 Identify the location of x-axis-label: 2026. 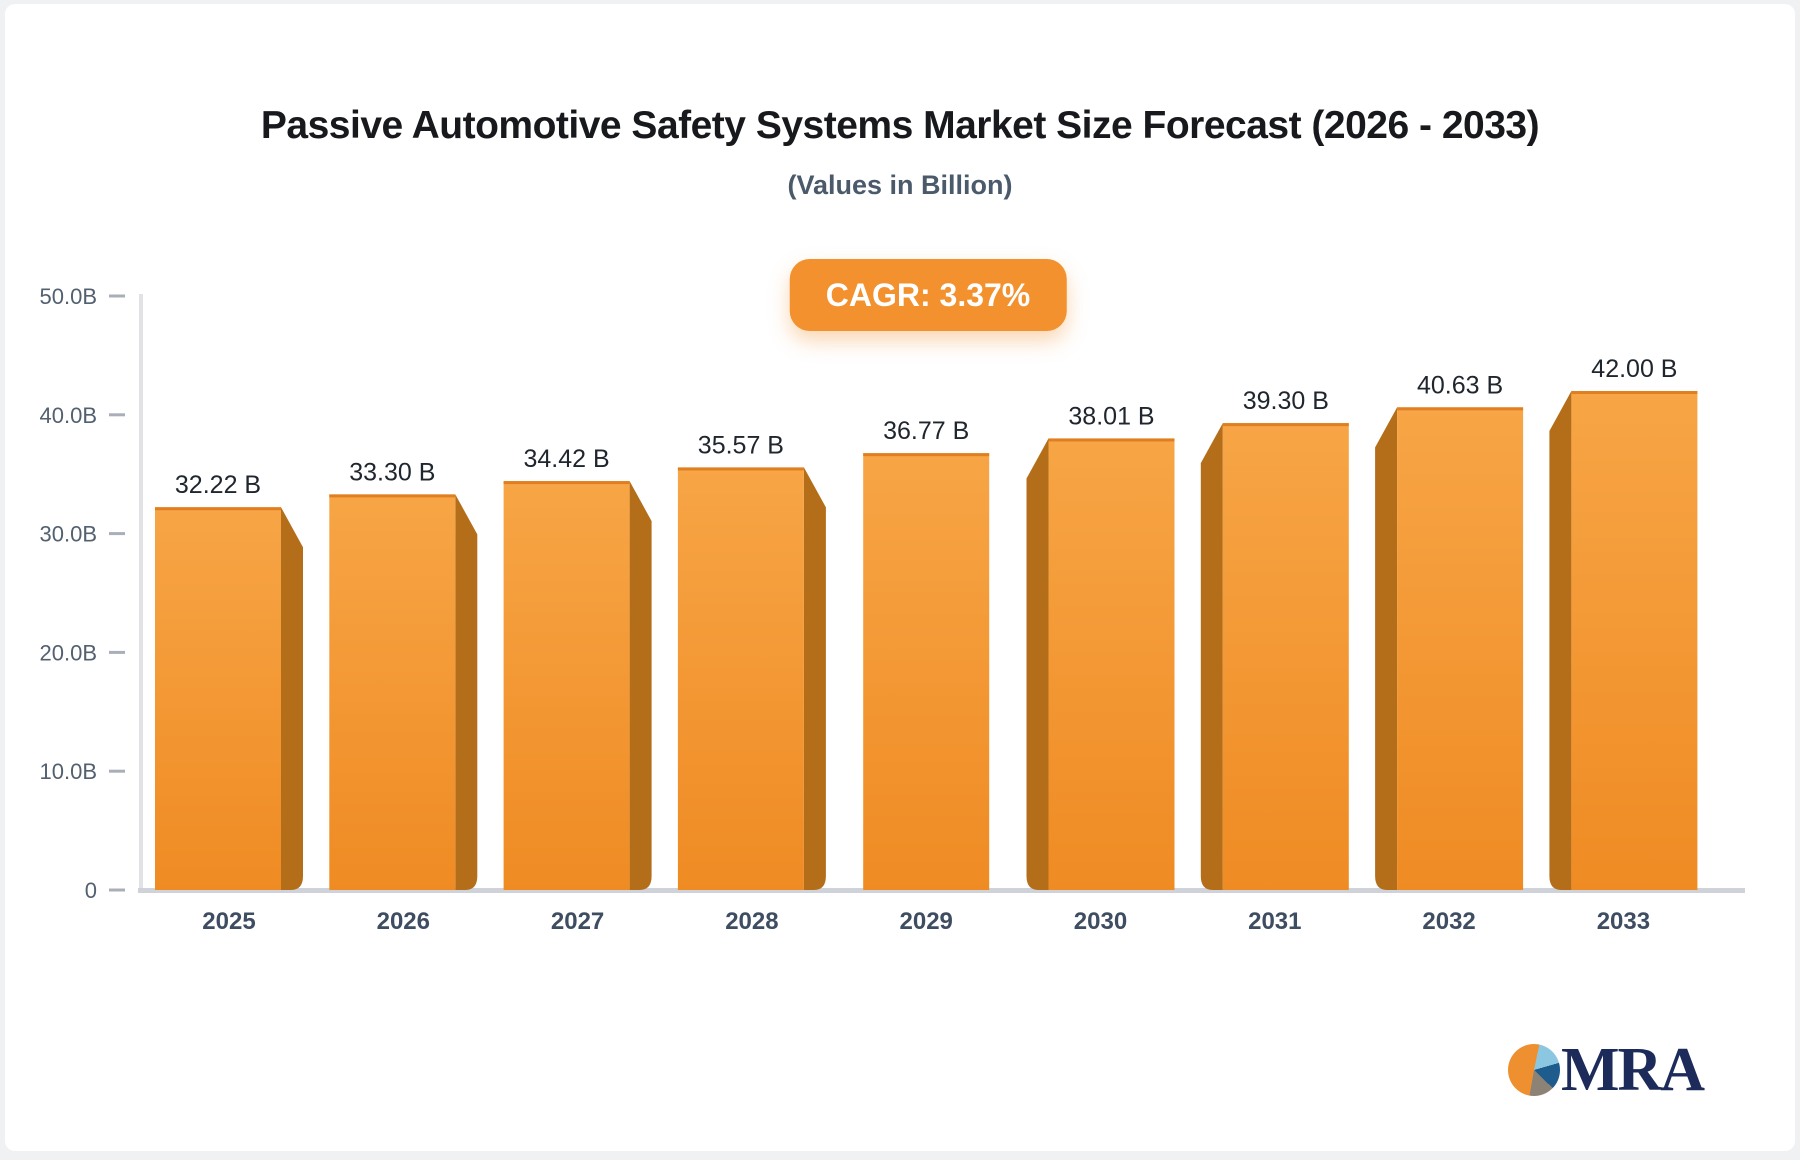
(403, 921).